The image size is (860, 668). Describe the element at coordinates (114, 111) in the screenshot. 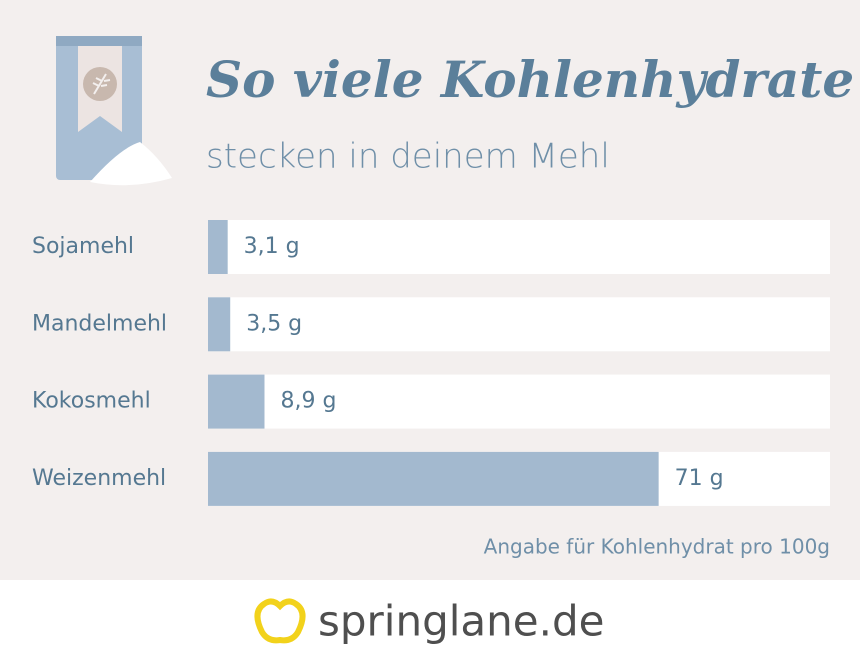

I see `flour-bag-icon` at that location.